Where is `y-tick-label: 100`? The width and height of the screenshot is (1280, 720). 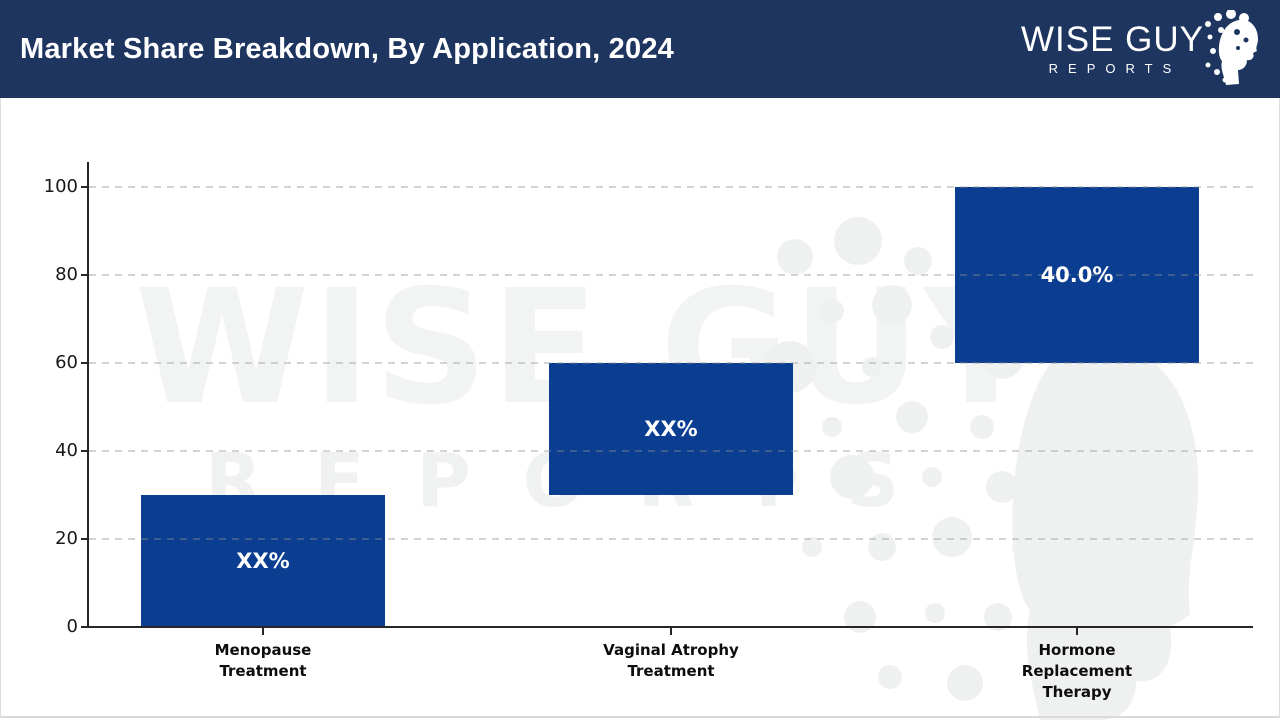 y-tick-label: 100 is located at coordinates (60, 186).